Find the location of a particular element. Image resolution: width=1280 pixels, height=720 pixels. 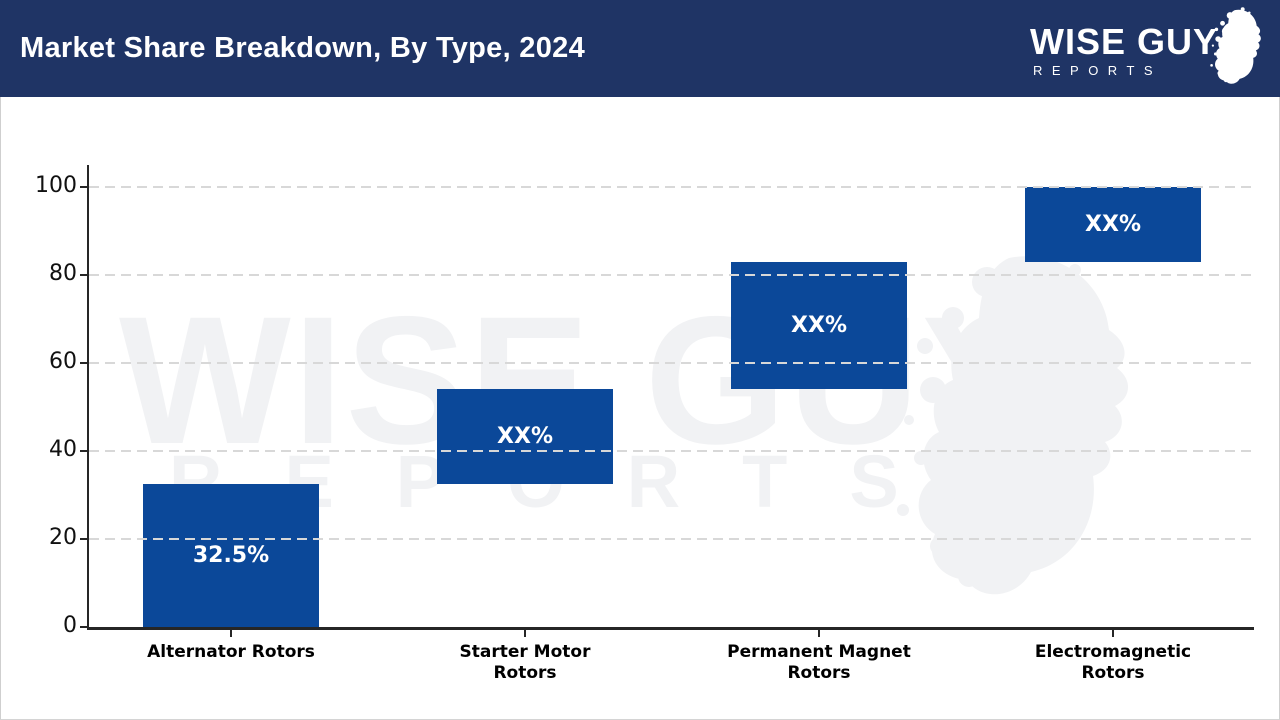

wiseguy-logo: WISE GUY REPORTS is located at coordinates (1150, 50).